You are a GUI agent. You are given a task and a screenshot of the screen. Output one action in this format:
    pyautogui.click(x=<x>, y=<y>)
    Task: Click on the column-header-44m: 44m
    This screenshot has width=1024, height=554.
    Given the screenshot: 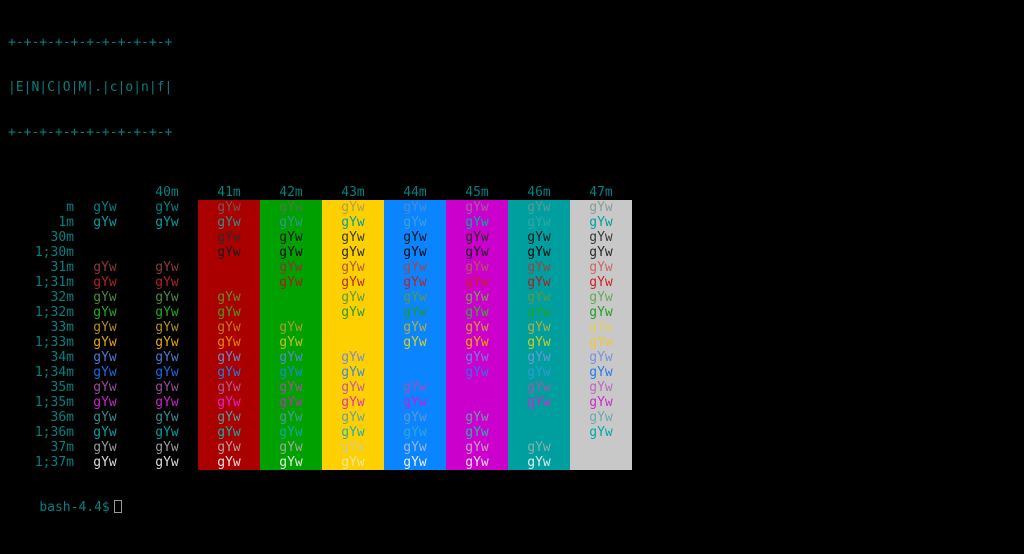 What is the action you would take?
    pyautogui.click(x=415, y=192)
    